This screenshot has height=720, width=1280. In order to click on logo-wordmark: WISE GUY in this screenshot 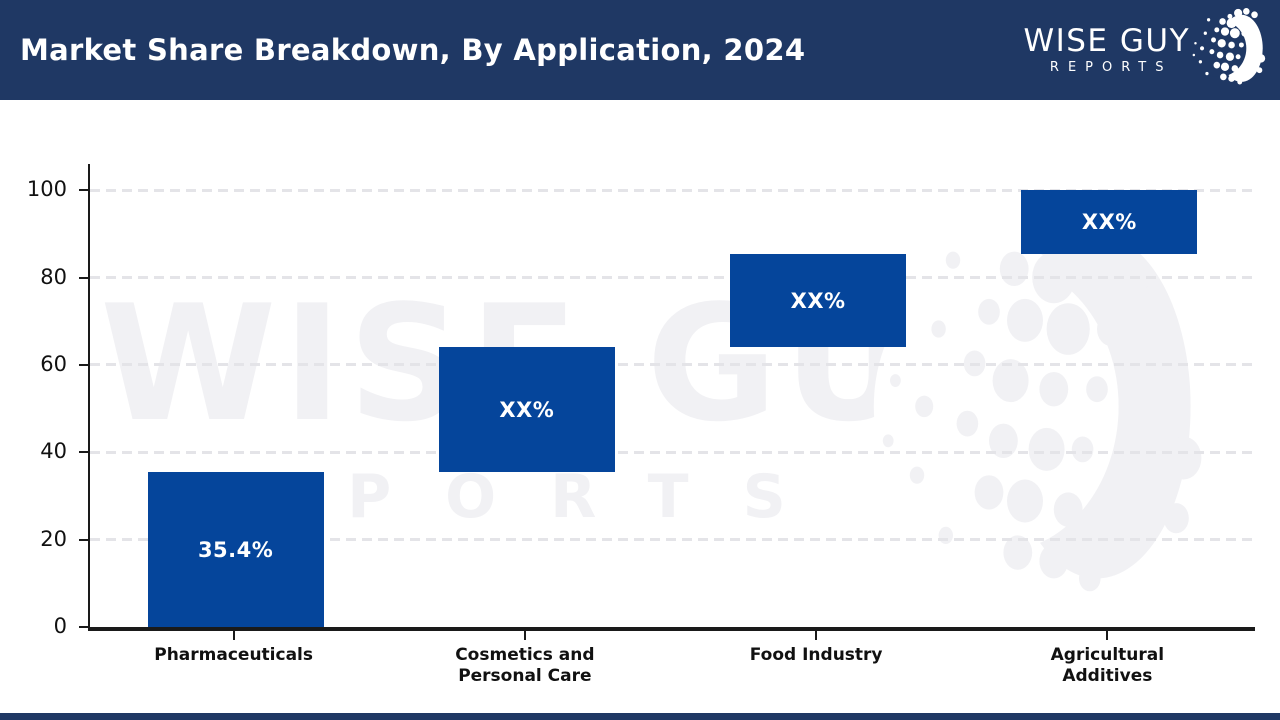, I will do `click(1106, 40)`.